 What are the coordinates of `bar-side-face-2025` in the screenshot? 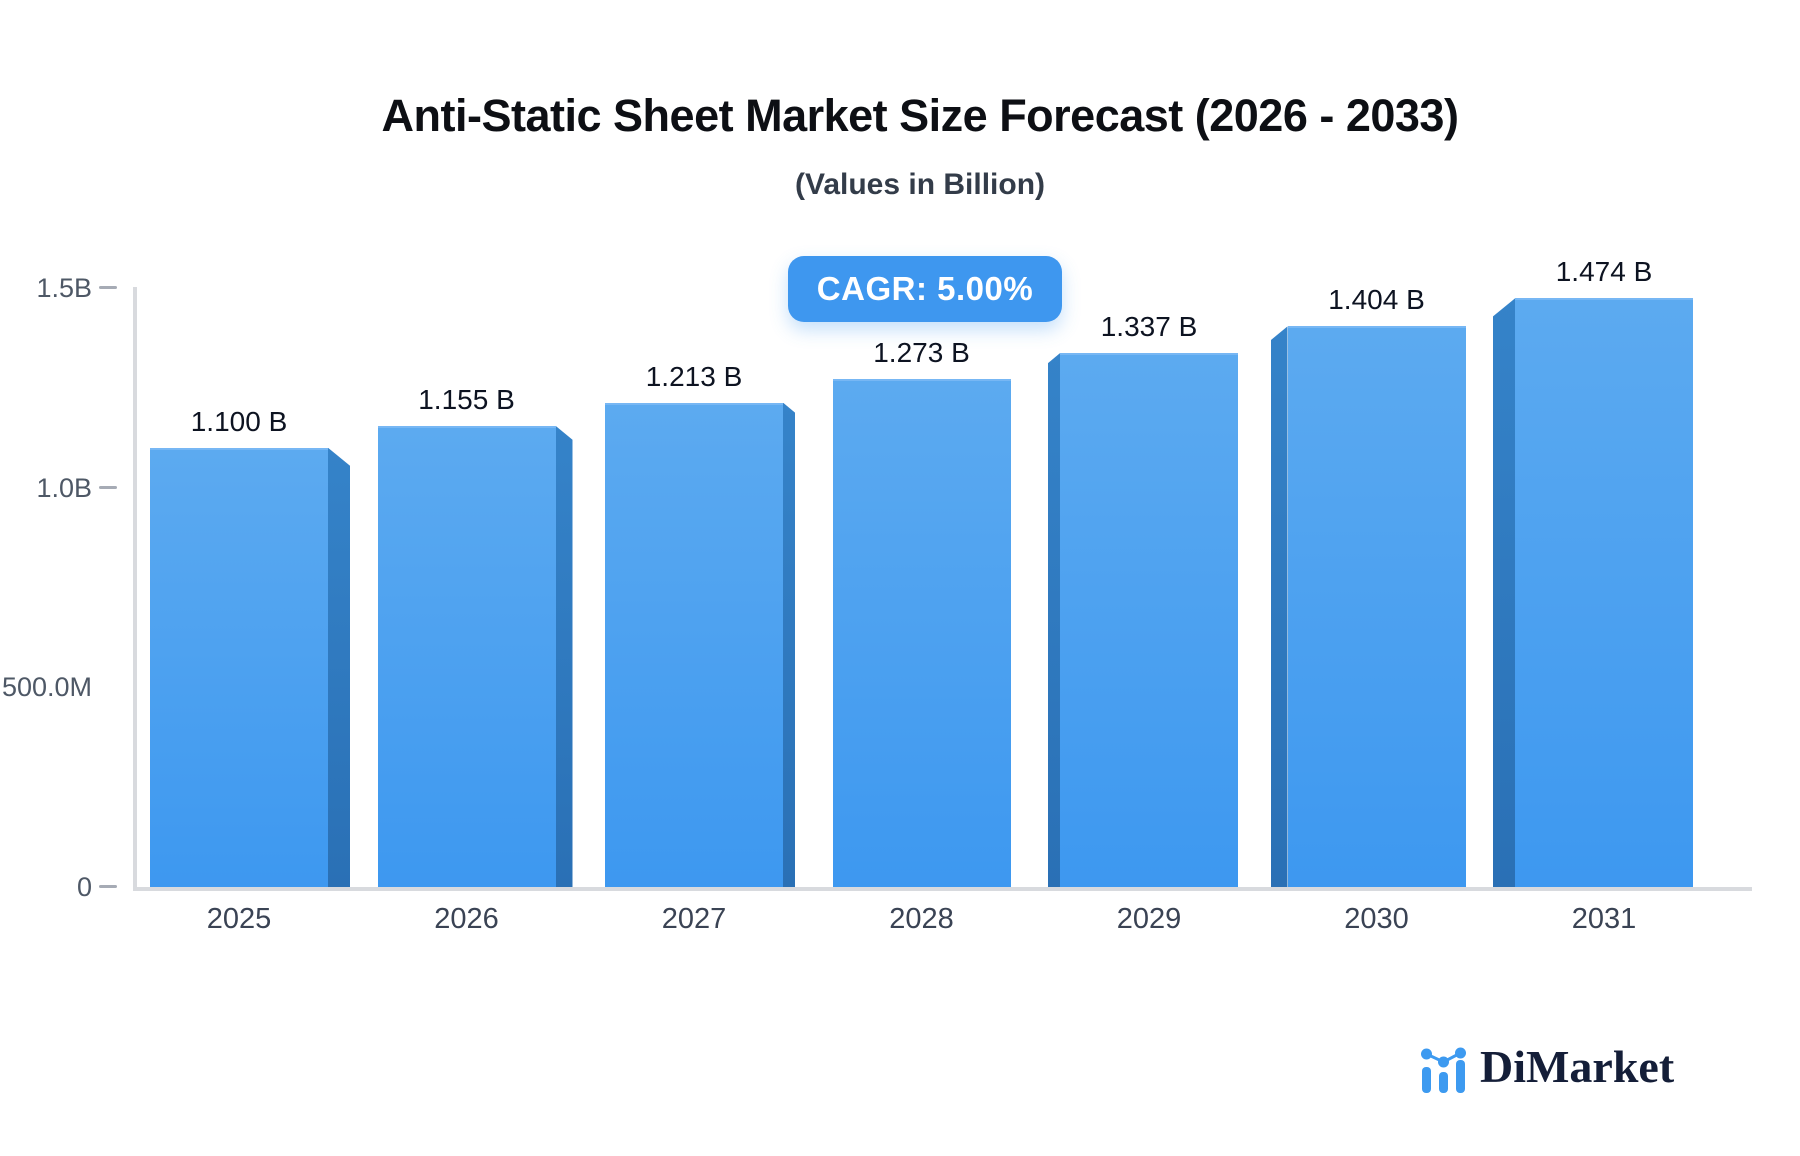 It's located at (339, 667).